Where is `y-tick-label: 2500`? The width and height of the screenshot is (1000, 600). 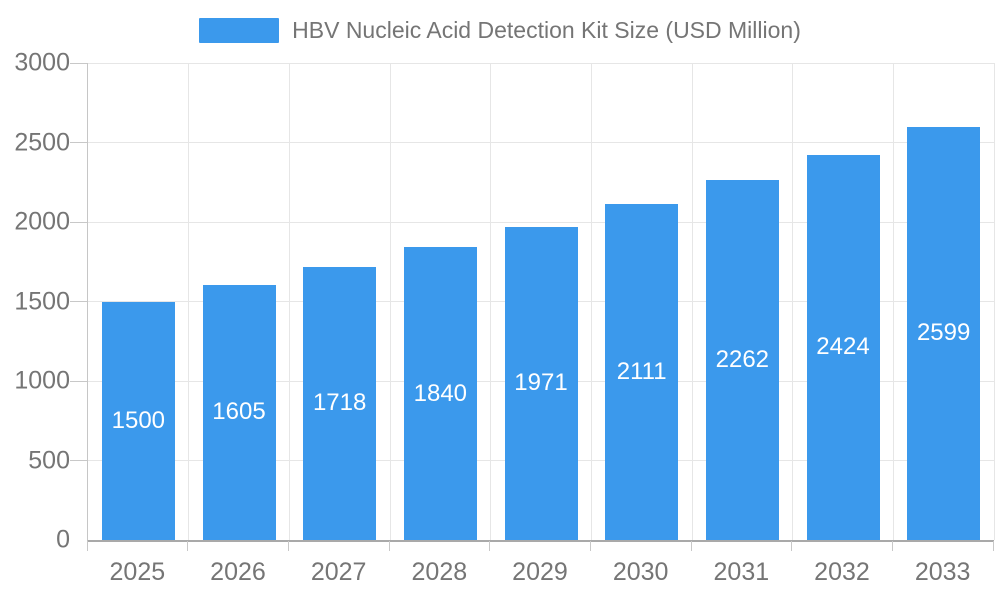
y-tick-label: 2500 is located at coordinates (42, 142).